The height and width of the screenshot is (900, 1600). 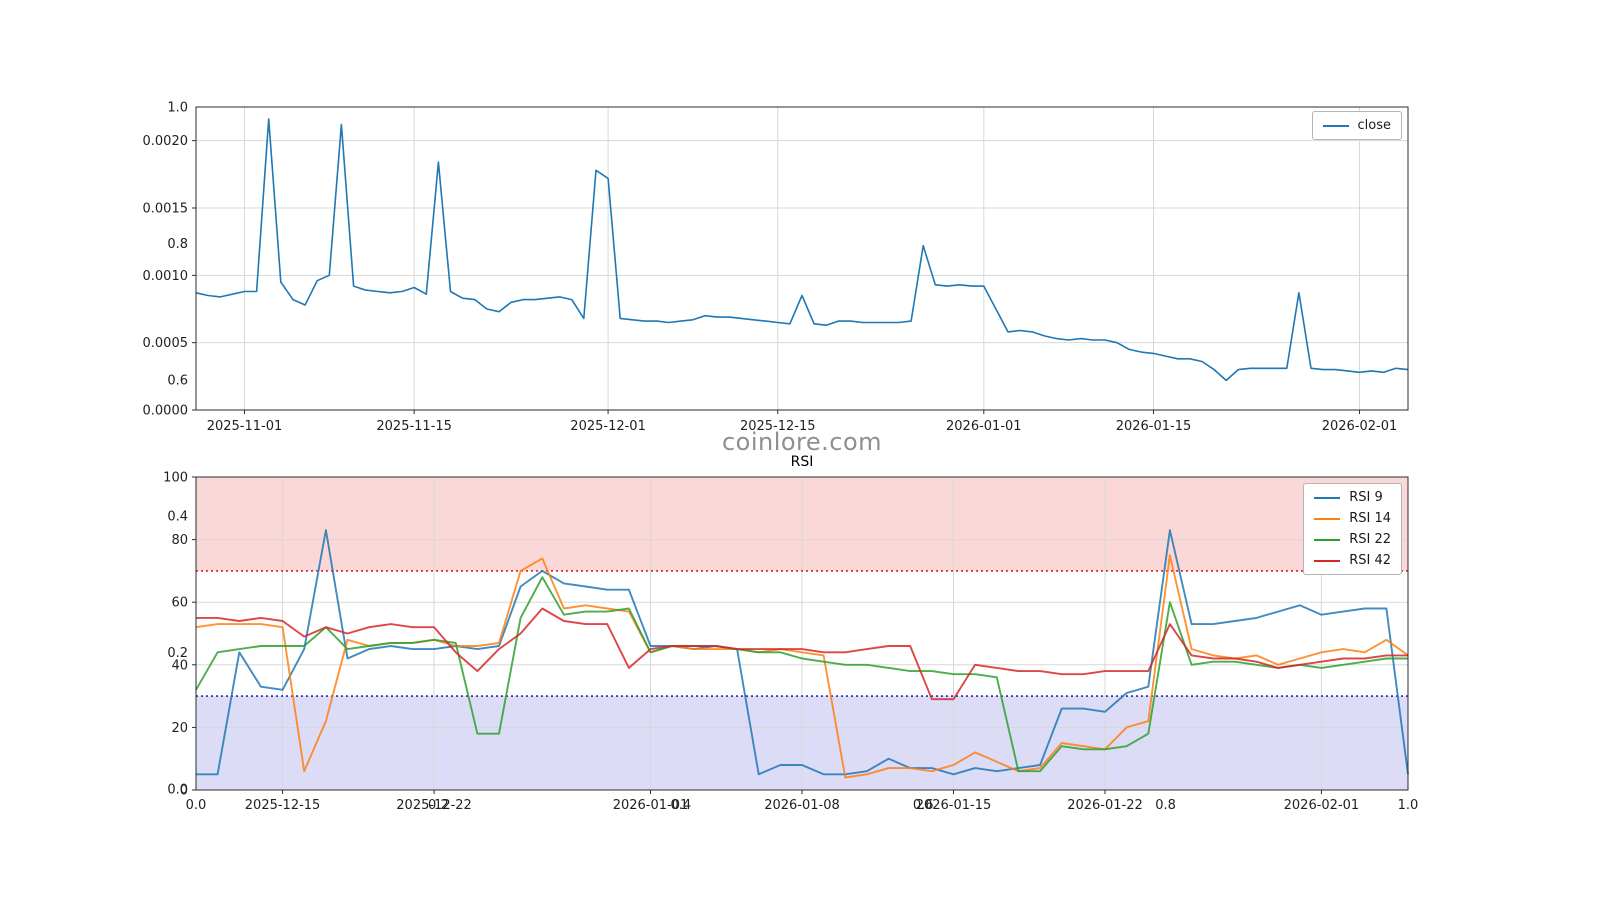 What do you see at coordinates (177, 244) in the screenshot?
I see `twin-y-tick-label: 0.8` at bounding box center [177, 244].